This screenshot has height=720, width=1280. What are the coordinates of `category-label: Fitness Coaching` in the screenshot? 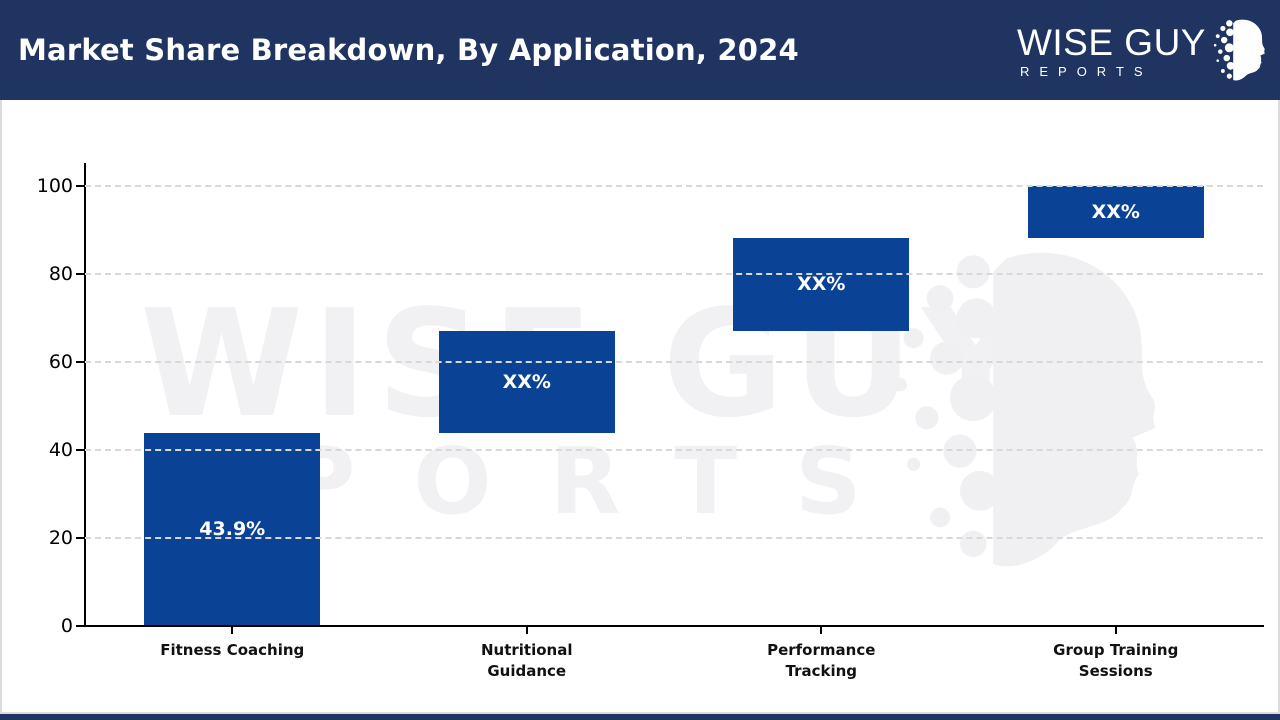 It's located at (232, 650).